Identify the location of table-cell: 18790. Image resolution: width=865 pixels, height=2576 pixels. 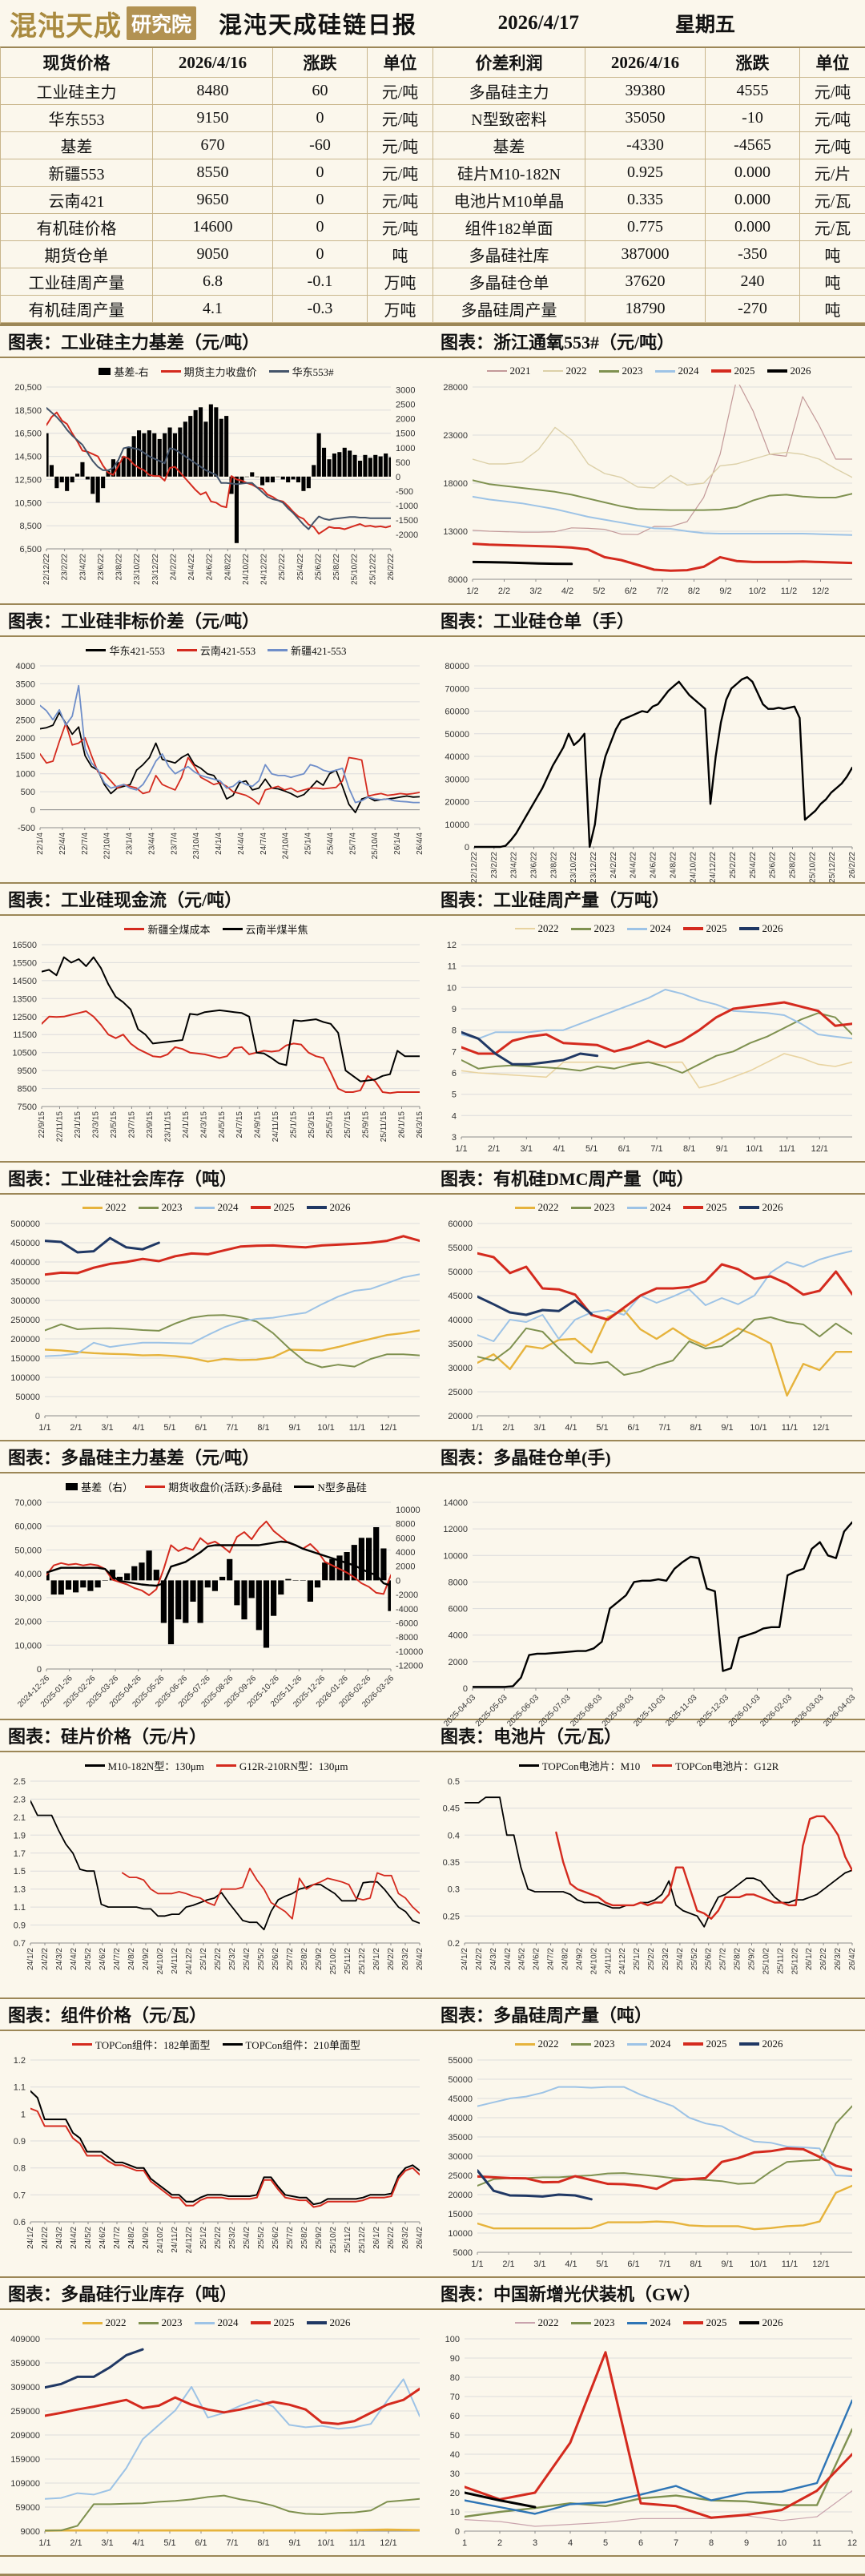
(646, 309).